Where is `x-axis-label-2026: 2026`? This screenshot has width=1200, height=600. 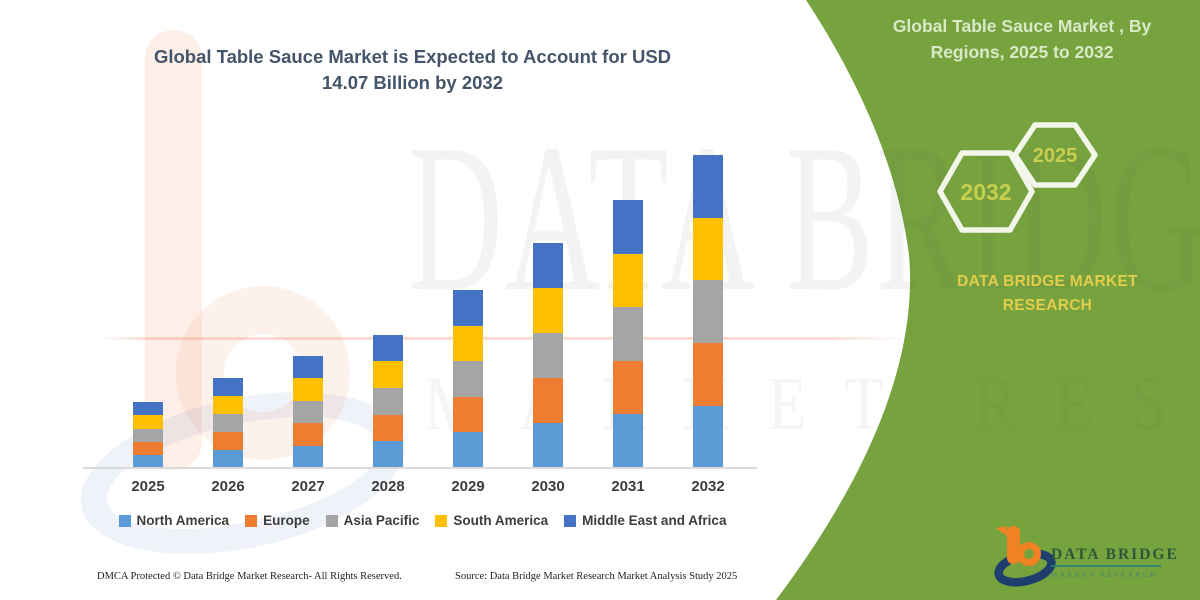
x-axis-label-2026: 2026 is located at coordinates (228, 486).